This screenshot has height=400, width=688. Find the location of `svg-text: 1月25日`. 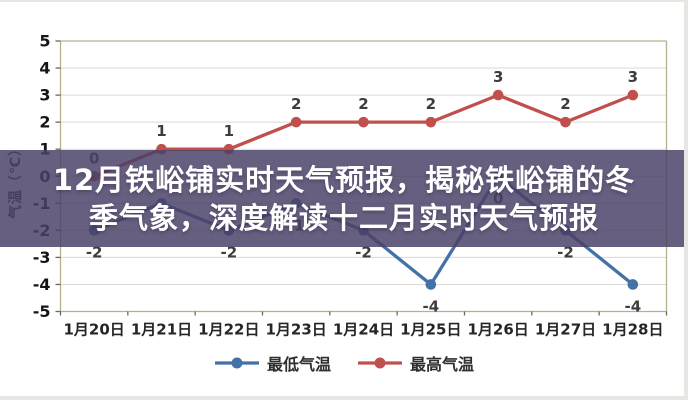

svg-text: 1月25日 is located at coordinates (430, 330).